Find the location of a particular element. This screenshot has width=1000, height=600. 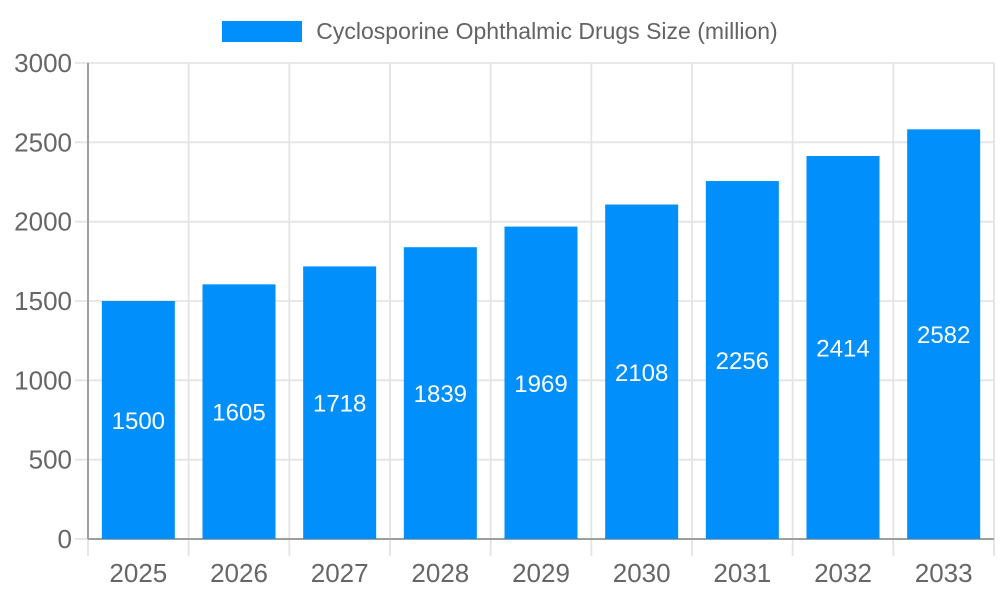

y-tick-label: 2000 is located at coordinates (43, 222).